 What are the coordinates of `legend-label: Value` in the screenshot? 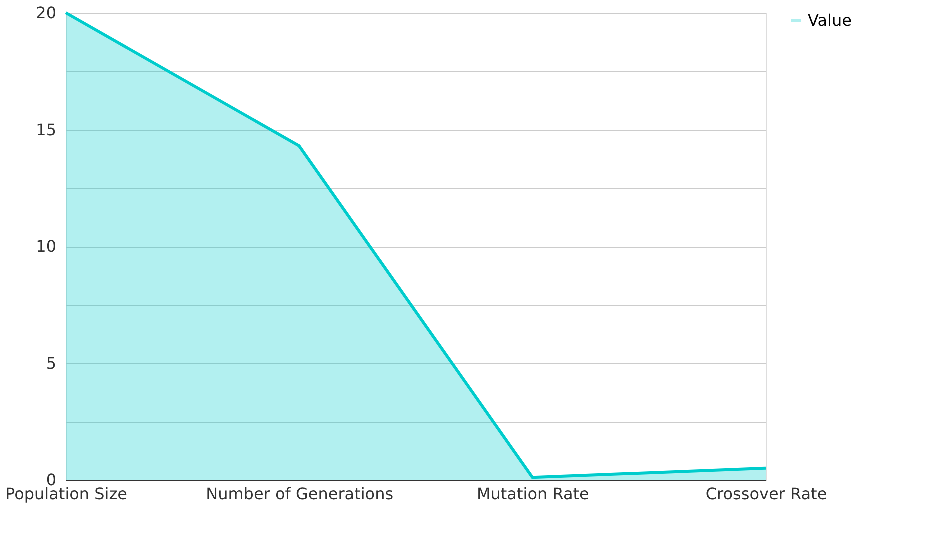 It's located at (830, 20).